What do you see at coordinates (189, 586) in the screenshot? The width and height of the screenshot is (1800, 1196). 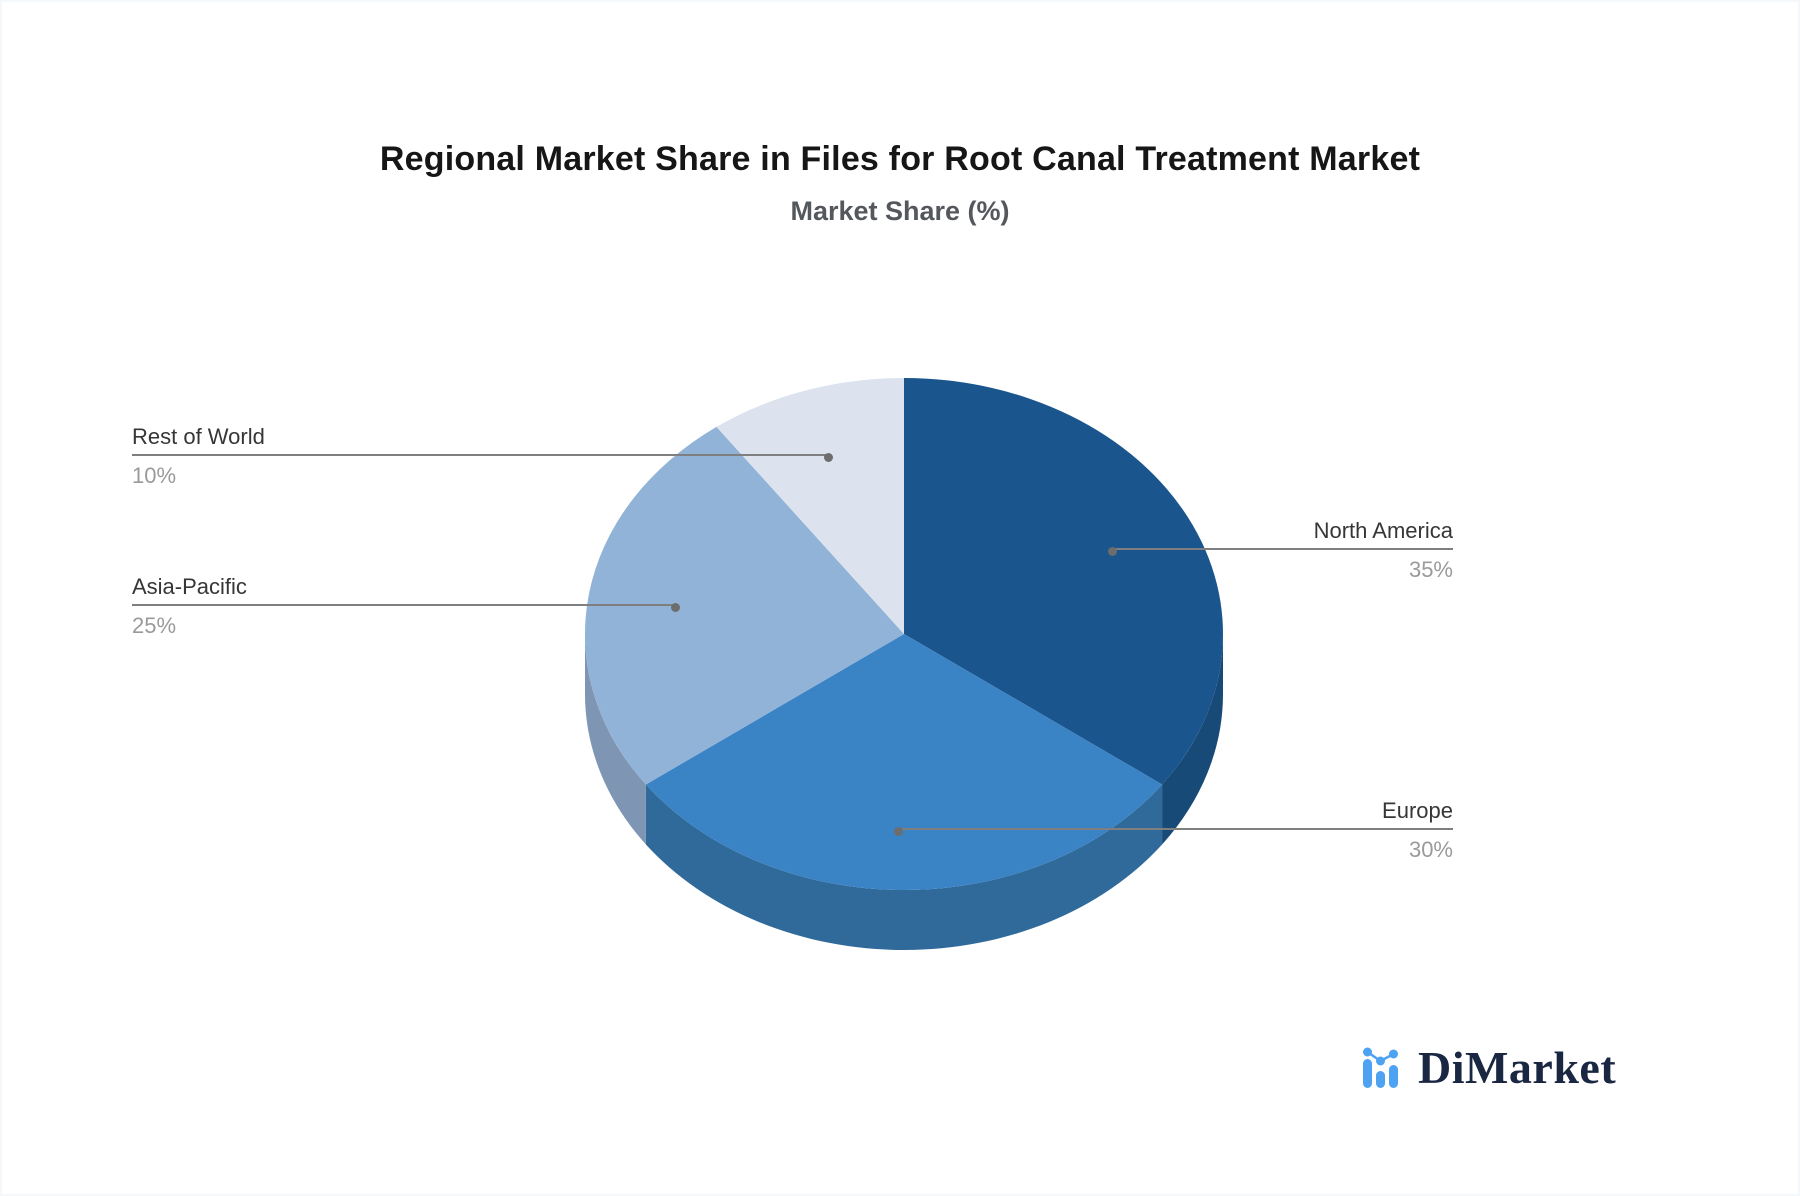 I see `slice-label: Asia-Pacific` at bounding box center [189, 586].